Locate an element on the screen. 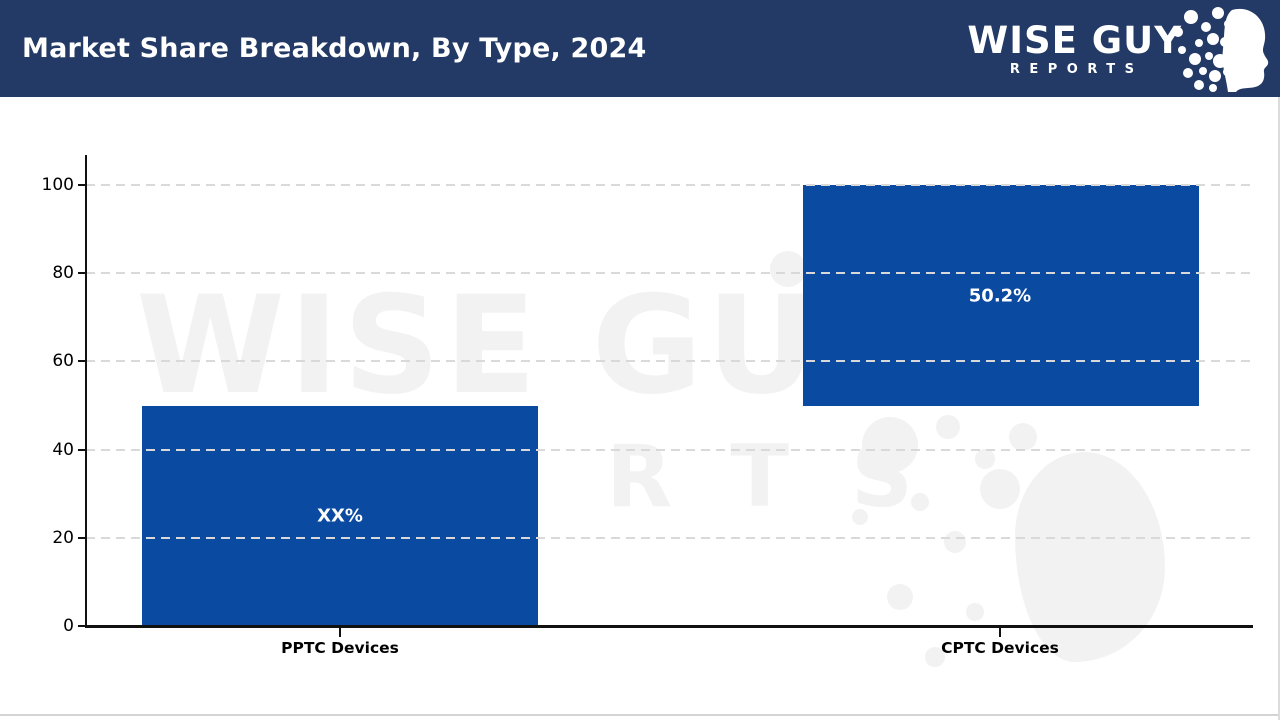 The height and width of the screenshot is (720, 1280). y-tick-label: 80 is located at coordinates (63, 273).